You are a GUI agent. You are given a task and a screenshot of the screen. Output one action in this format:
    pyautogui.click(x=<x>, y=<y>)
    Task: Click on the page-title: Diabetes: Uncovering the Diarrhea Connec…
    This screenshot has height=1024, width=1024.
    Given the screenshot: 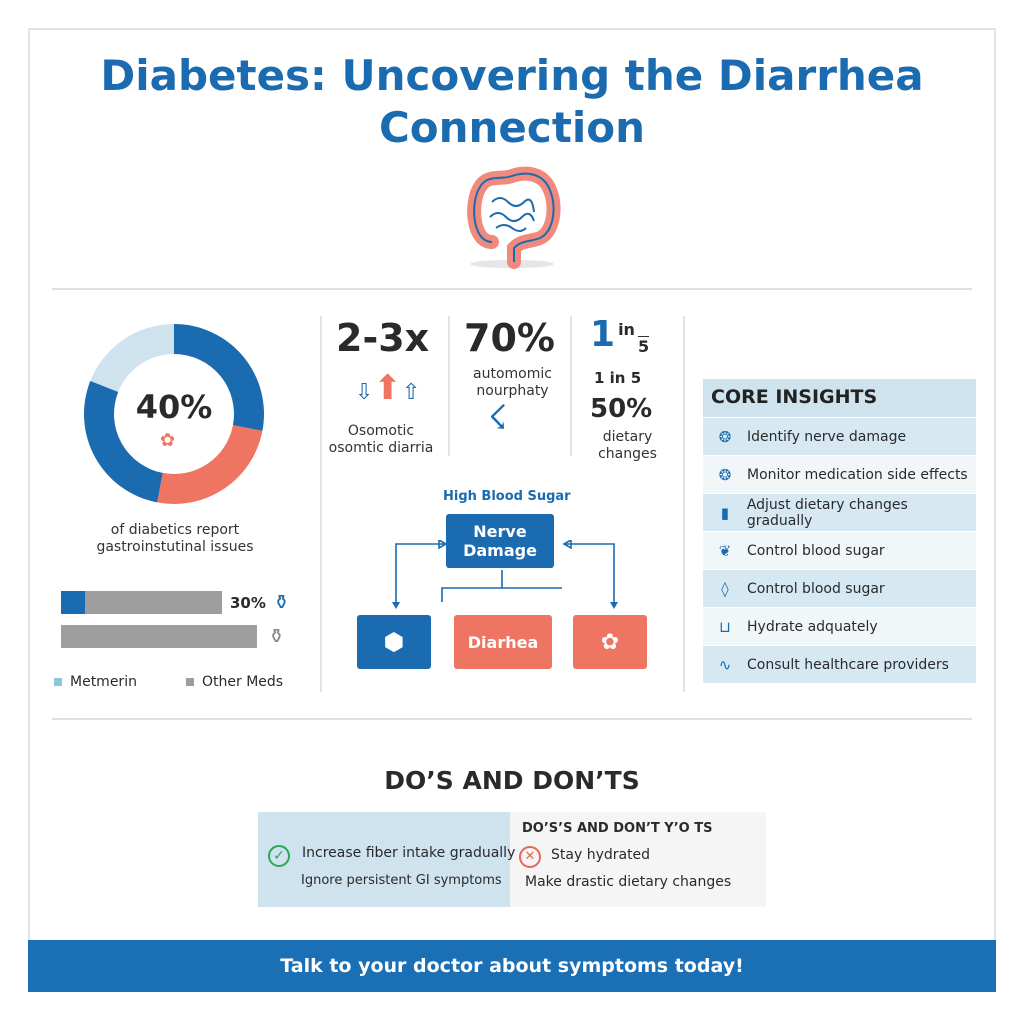 What is the action you would take?
    pyautogui.click(x=512, y=101)
    